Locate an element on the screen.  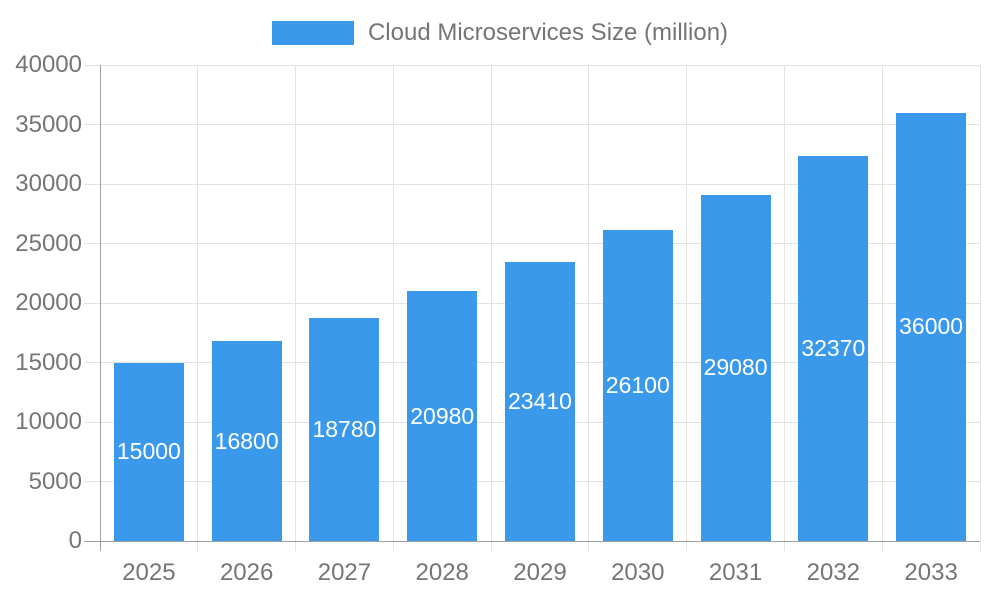
bar: 26100 is located at coordinates (637, 385).